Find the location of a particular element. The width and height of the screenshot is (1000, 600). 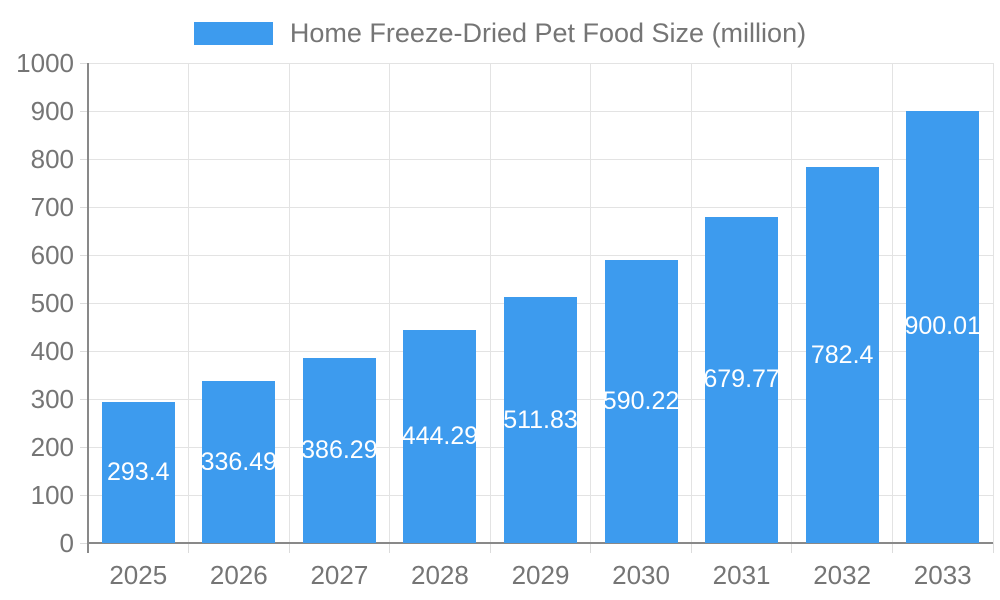

y-axis-label: 1000 is located at coordinates (45, 63).